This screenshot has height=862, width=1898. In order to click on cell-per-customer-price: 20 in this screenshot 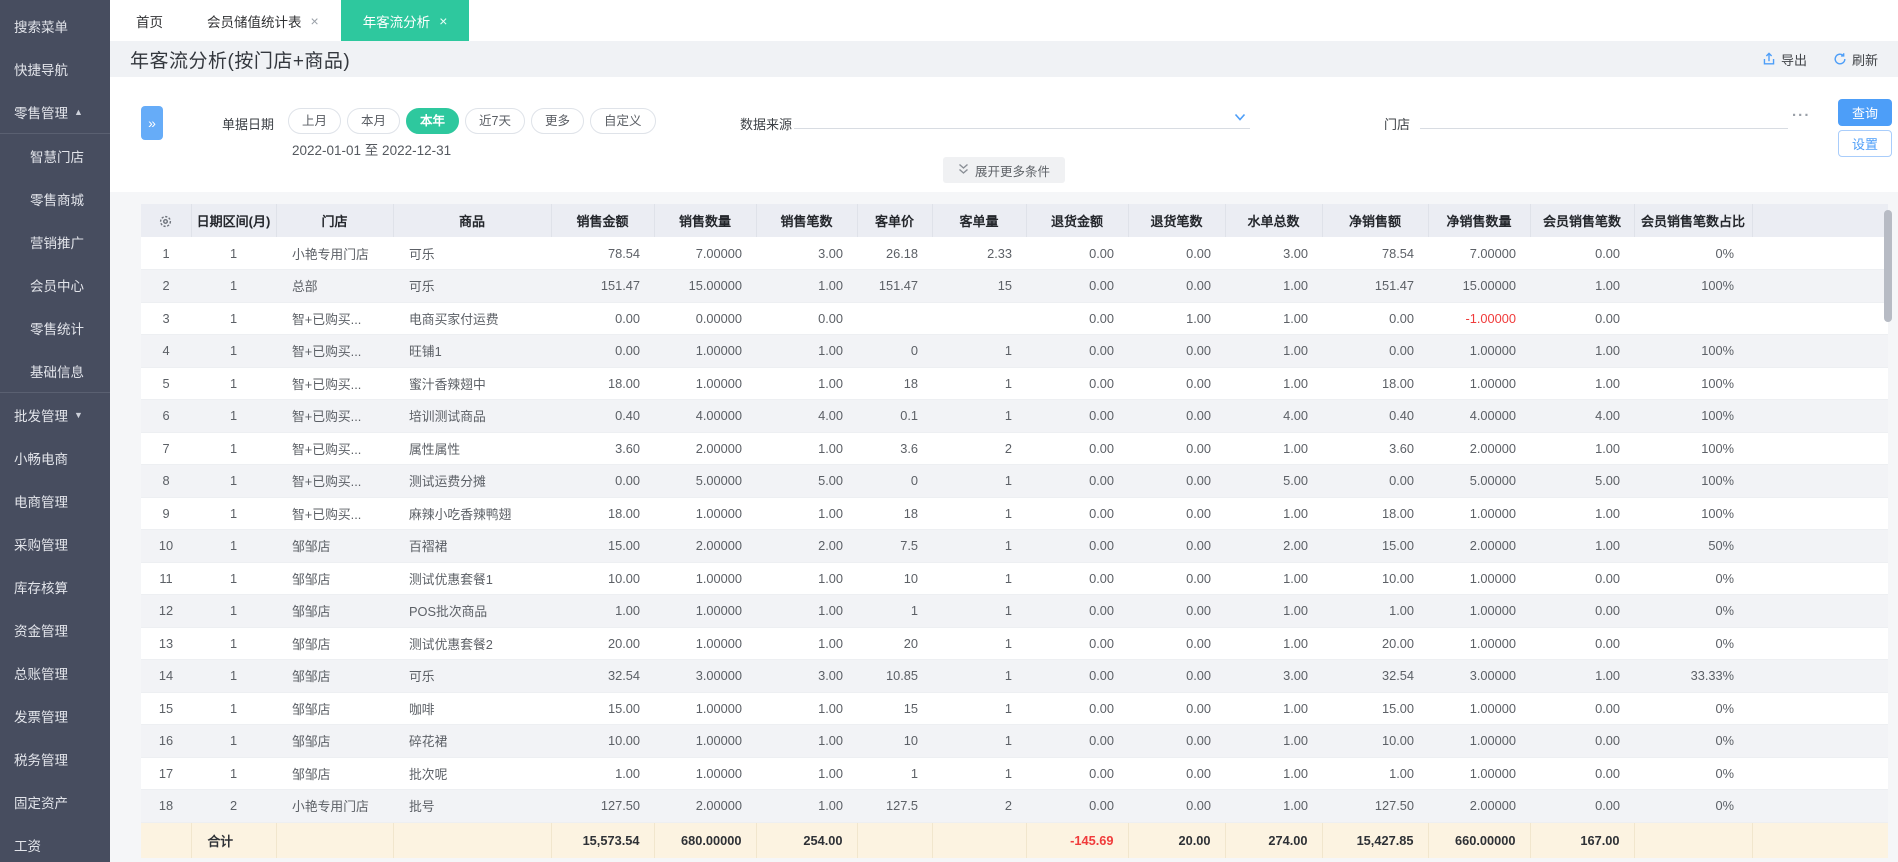, I will do `click(894, 643)`.